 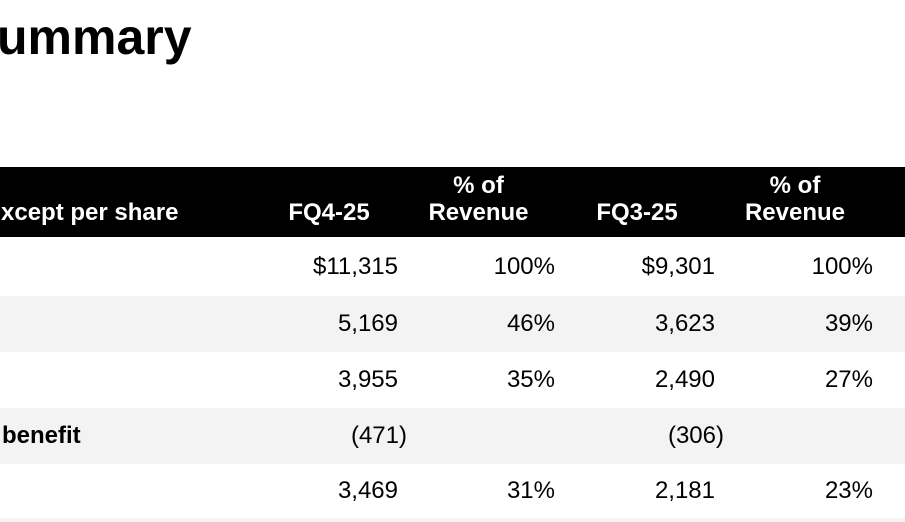 What do you see at coordinates (848, 490) in the screenshot?
I see `value-text: 23%` at bounding box center [848, 490].